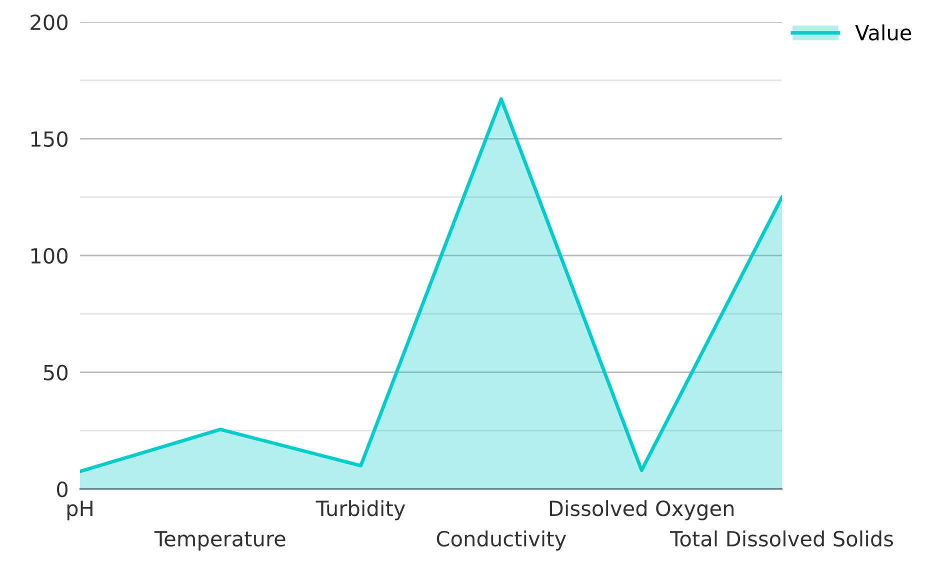 The height and width of the screenshot is (563, 931). I want to click on y-tick-label: 0, so click(62, 489).